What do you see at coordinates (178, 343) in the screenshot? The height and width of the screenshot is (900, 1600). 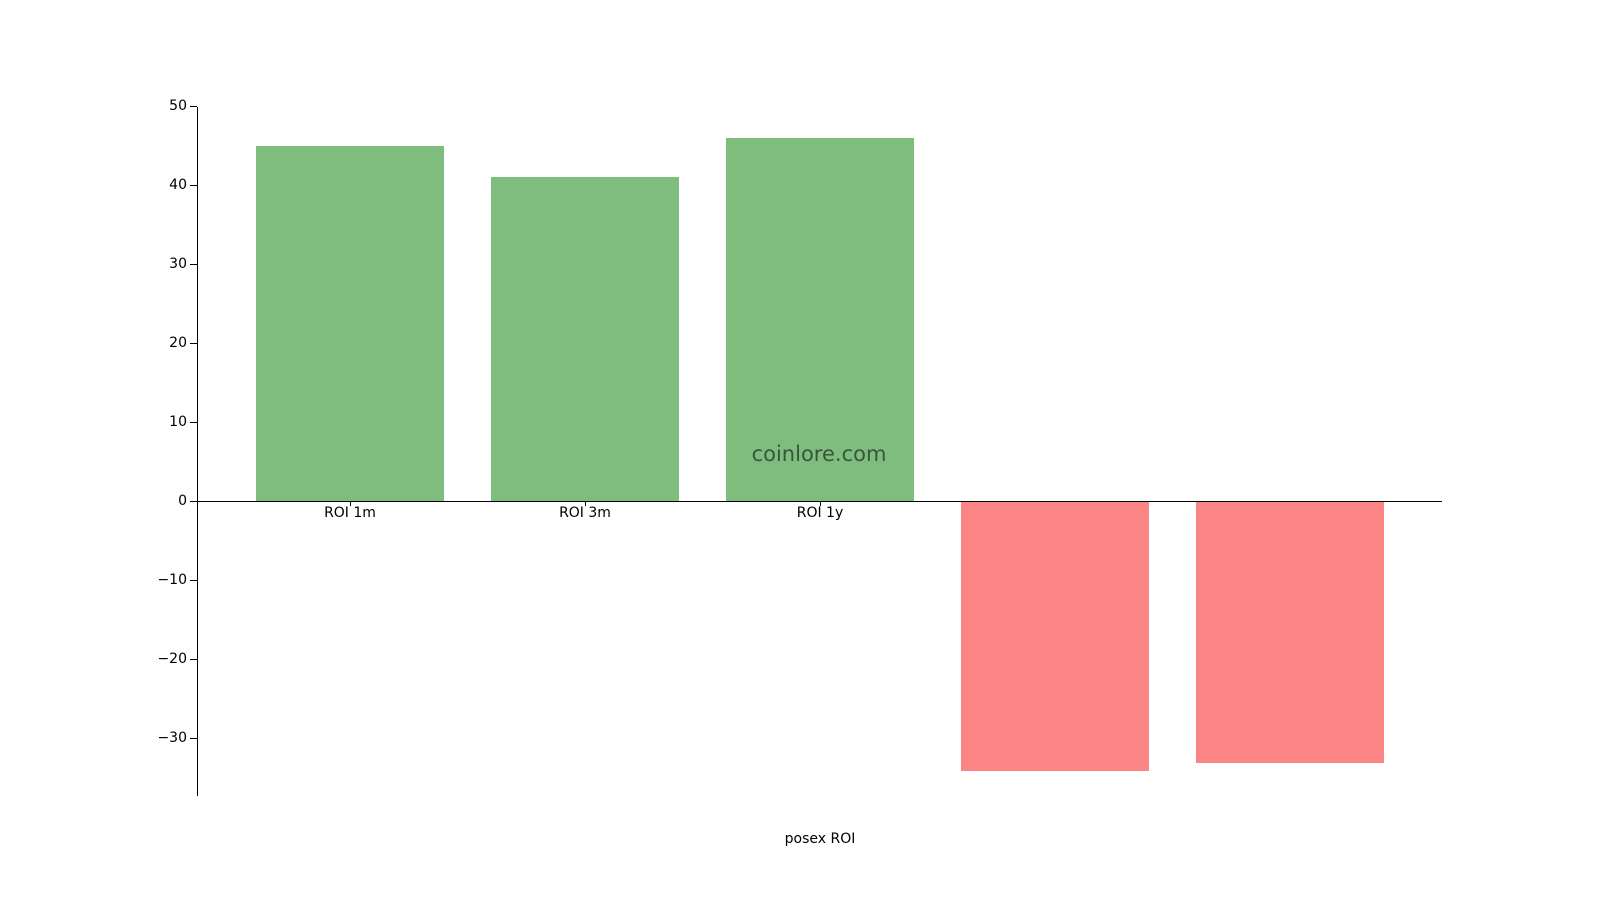 I see `y-tick-label-20: 20` at bounding box center [178, 343].